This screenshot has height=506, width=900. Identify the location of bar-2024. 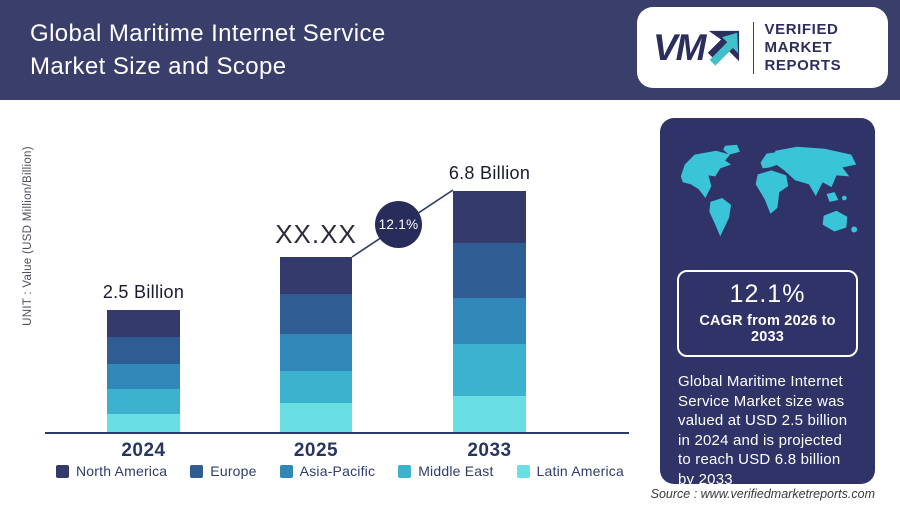
(143, 371).